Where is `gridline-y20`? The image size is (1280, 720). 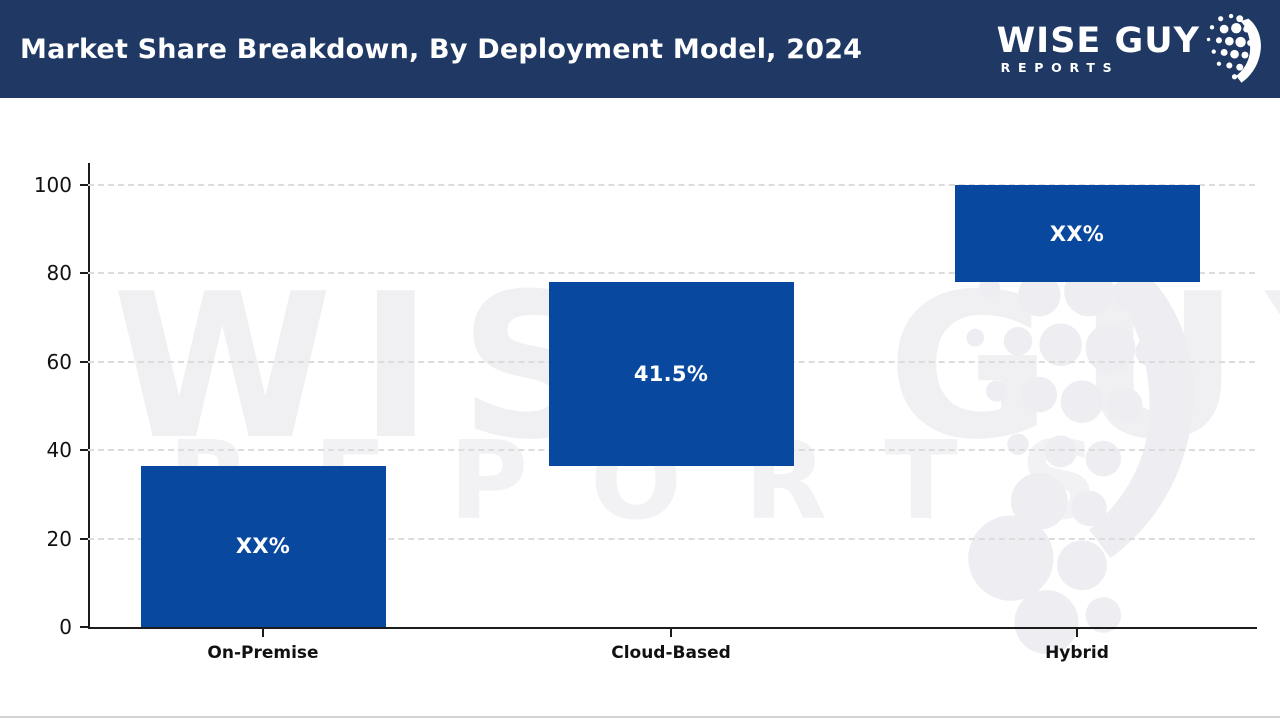
gridline-y20 is located at coordinates (671, 538).